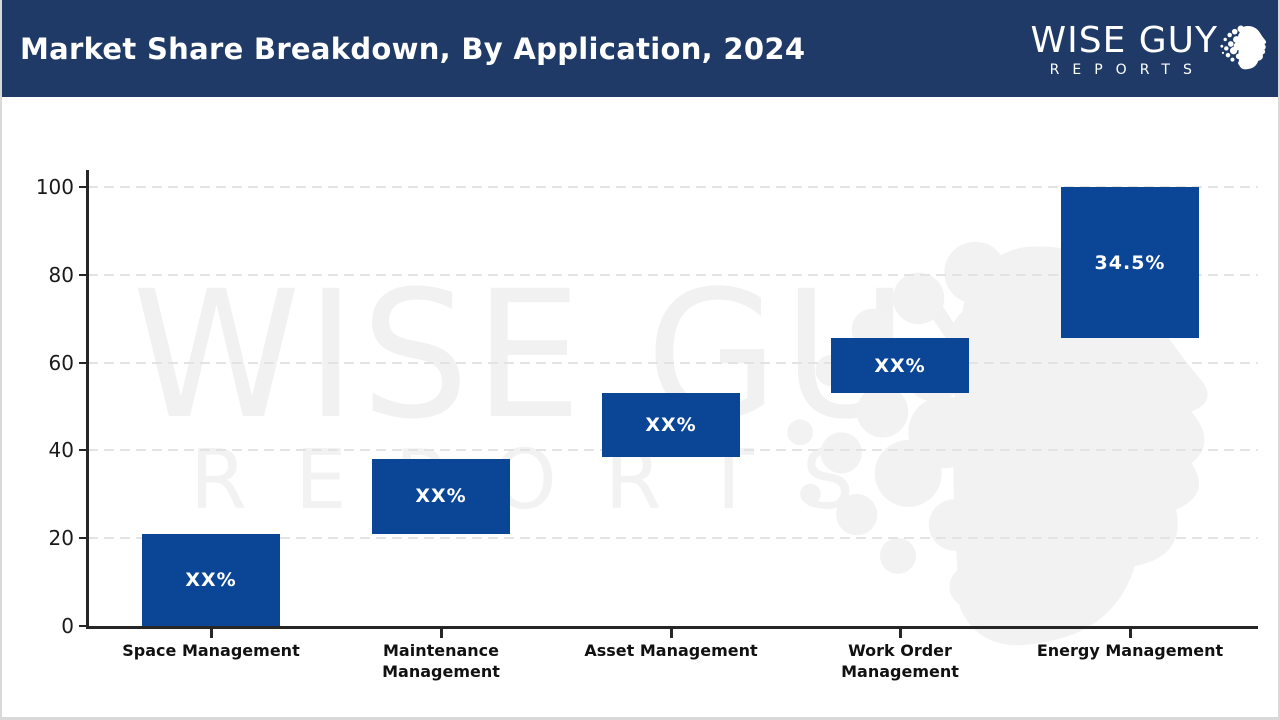 Image resolution: width=1280 pixels, height=720 pixels. Describe the element at coordinates (1124, 40) in the screenshot. I see `logo-wordmark: WISE GUY` at that location.